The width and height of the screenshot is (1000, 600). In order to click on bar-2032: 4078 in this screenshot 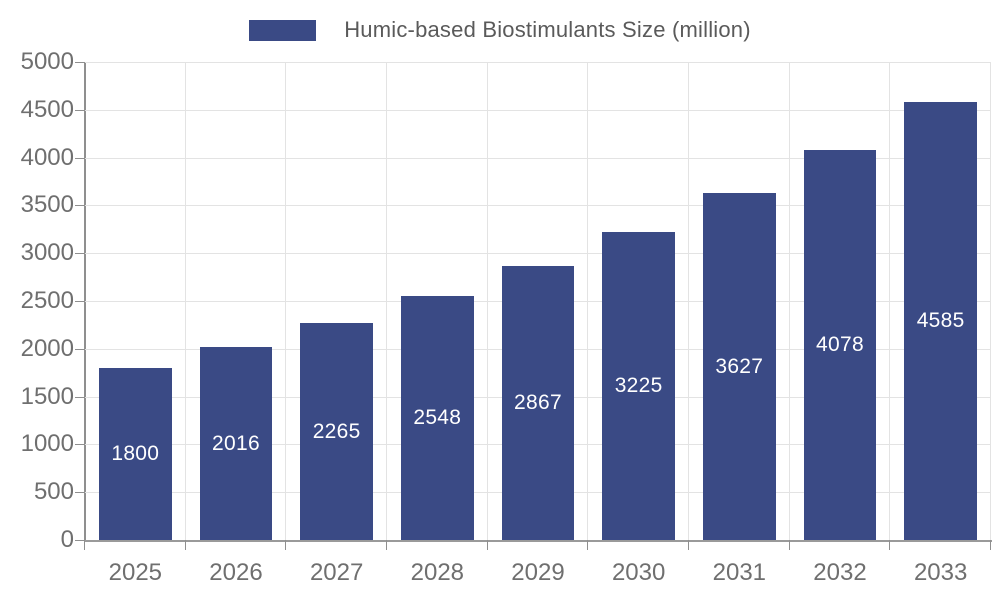, I will do `click(840, 345)`.